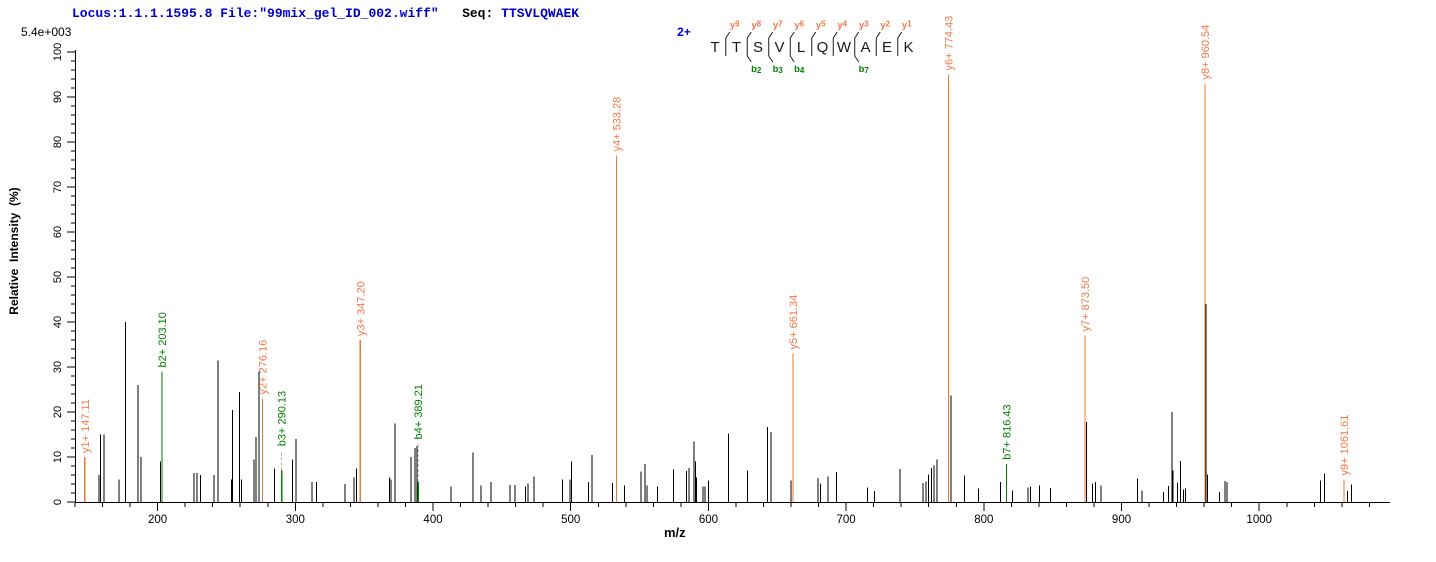  What do you see at coordinates (58, 187) in the screenshot?
I see `y-tick-label: 70` at bounding box center [58, 187].